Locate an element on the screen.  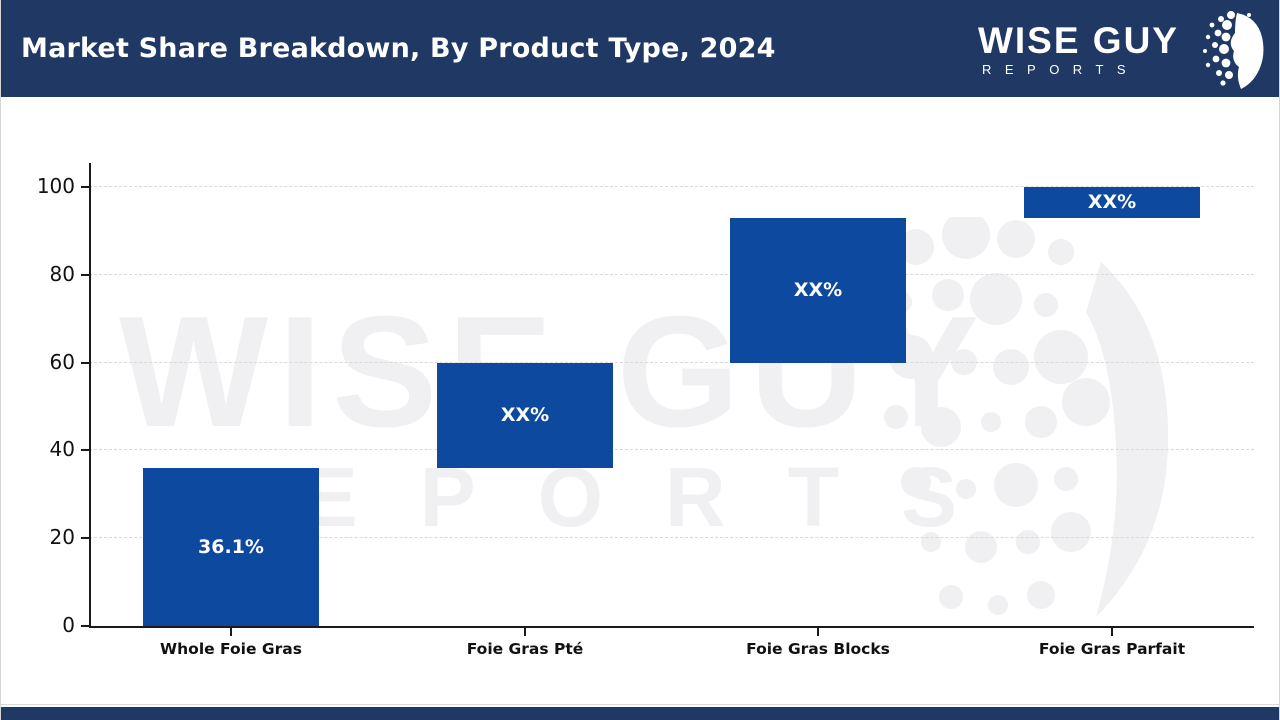
wise-guy-logo: WISE GUY REPORTS is located at coordinates (1122, 49).